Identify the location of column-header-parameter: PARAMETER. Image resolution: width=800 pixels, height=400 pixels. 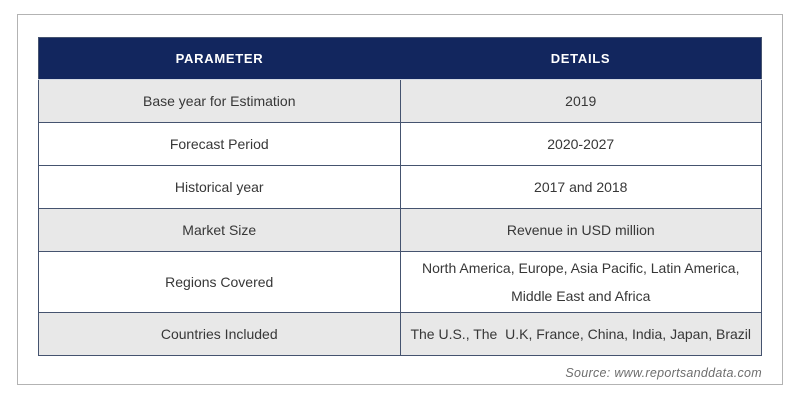
(219, 58).